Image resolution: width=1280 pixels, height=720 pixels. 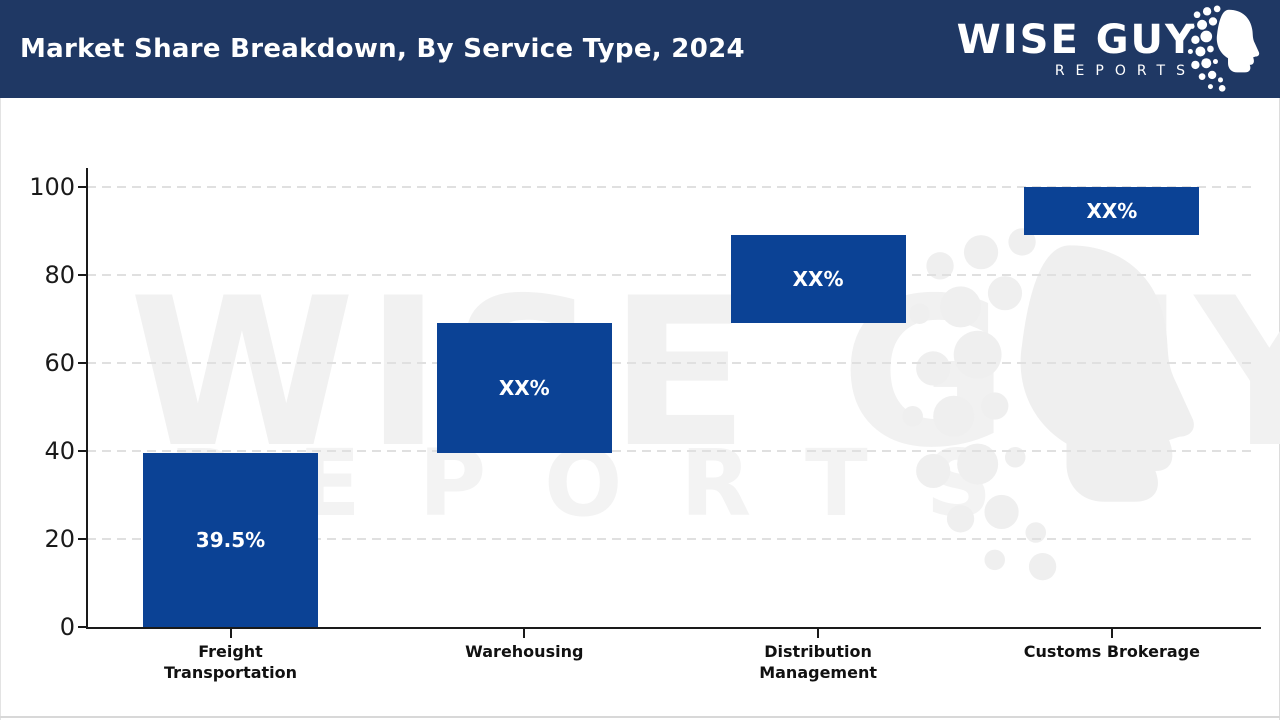 What do you see at coordinates (818, 633) in the screenshot?
I see `x-tick-distribution-management` at bounding box center [818, 633].